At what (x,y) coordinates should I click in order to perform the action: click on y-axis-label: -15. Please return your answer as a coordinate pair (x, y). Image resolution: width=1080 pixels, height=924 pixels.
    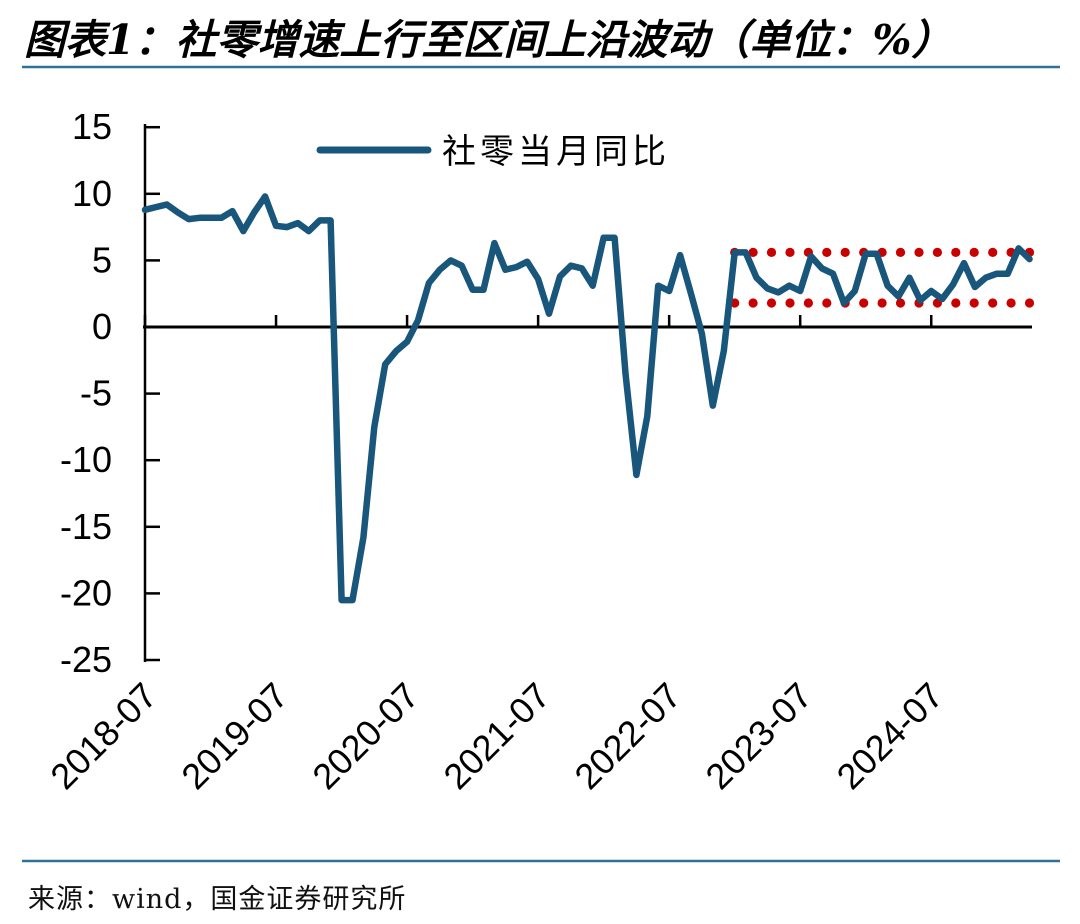
    Looking at the image, I should click on (86, 526).